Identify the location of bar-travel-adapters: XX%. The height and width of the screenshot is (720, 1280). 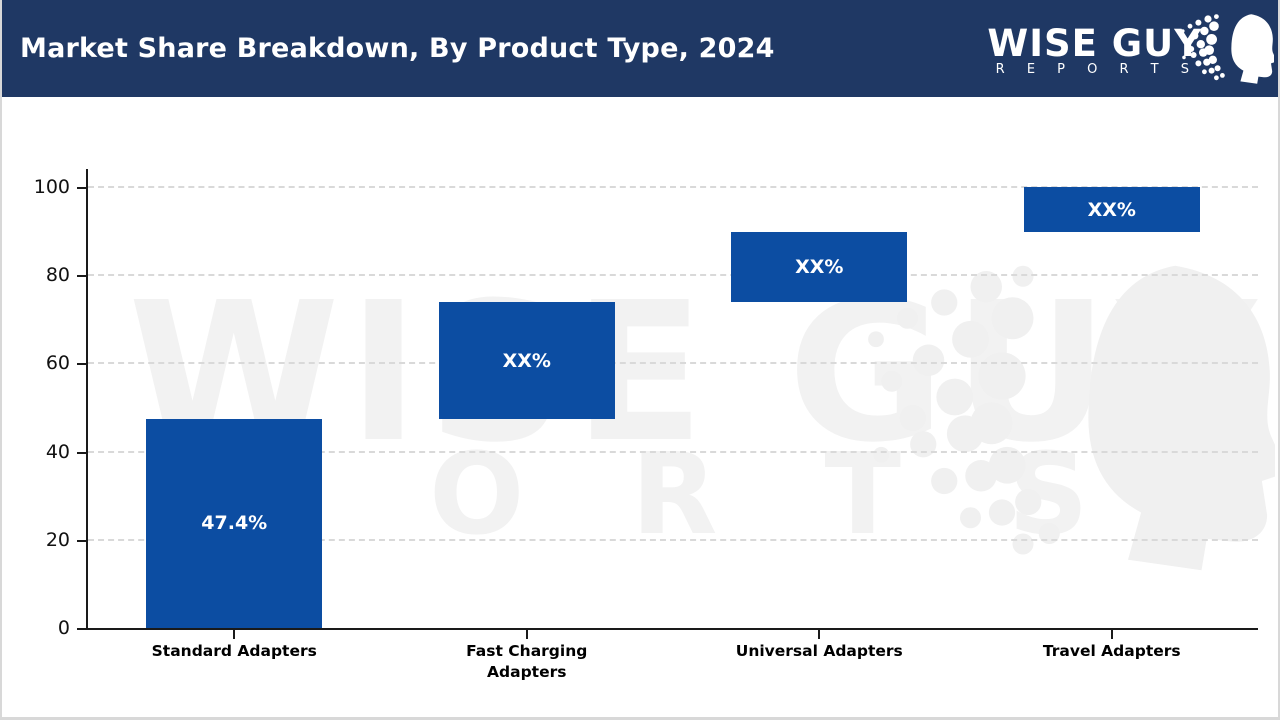
(1111, 210).